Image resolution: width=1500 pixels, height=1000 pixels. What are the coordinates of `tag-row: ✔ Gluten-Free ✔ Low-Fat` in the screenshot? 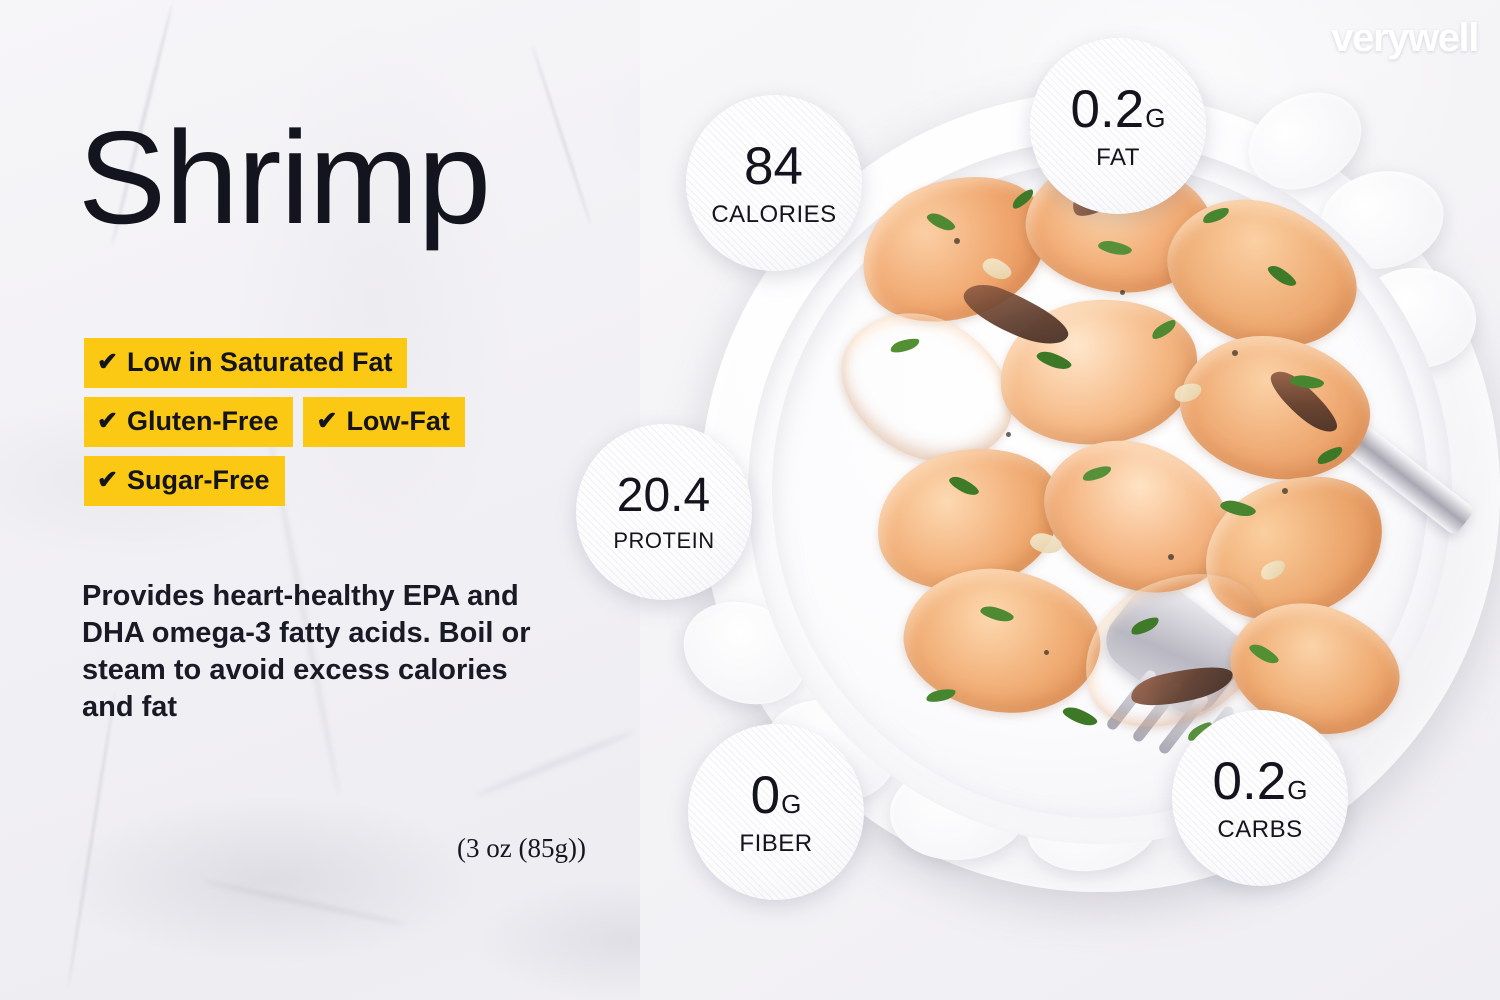 It's located at (344, 422).